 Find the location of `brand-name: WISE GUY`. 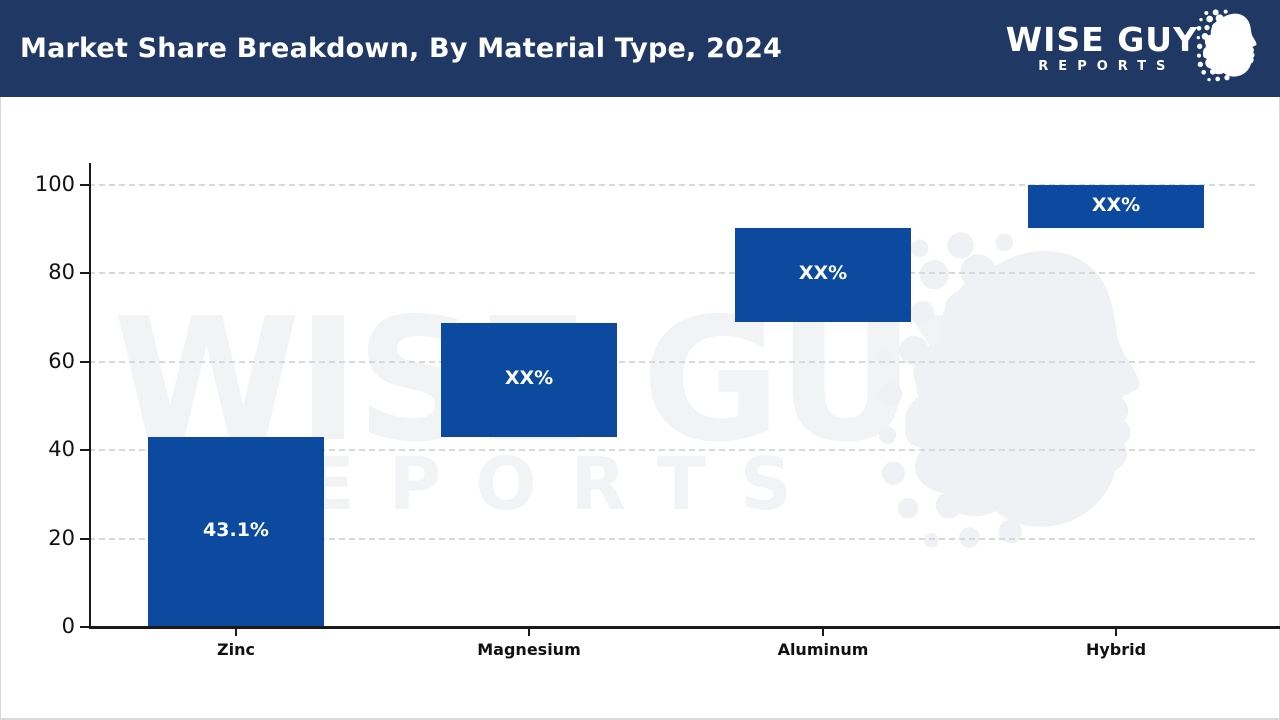

brand-name: WISE GUY is located at coordinates (1101, 39).